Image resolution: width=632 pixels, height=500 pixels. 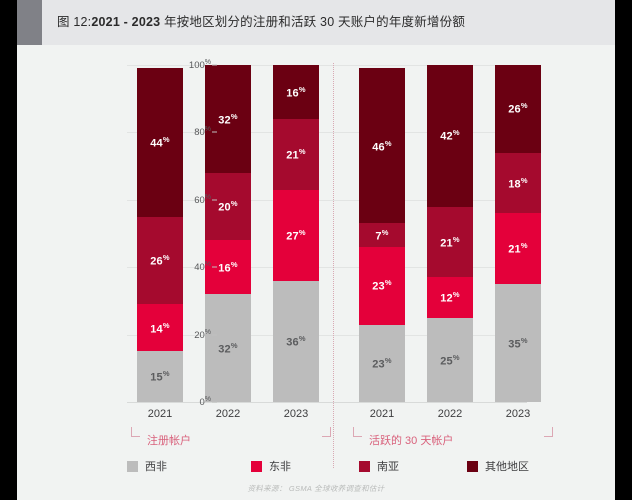 I want to click on bar-segment-value: 35%, so click(x=518, y=343).